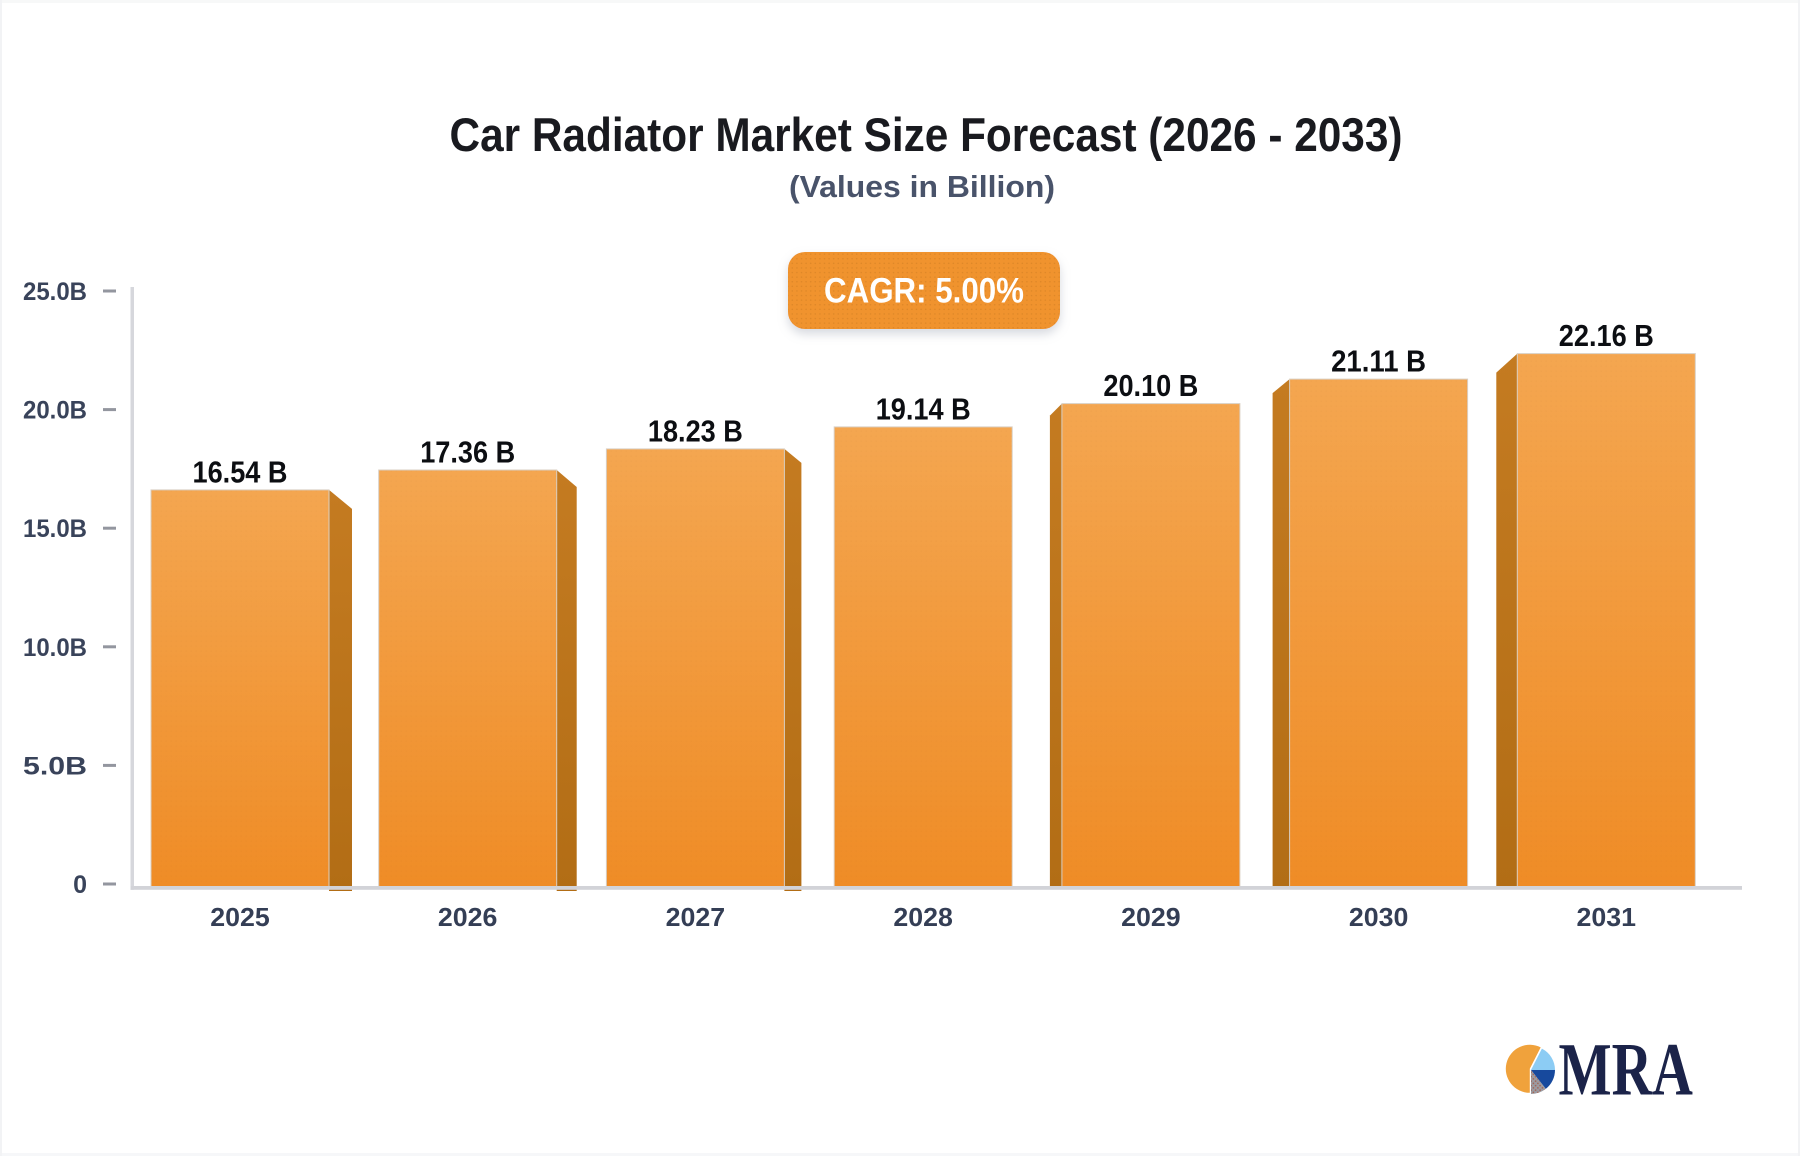 The height and width of the screenshot is (1156, 1800). Describe the element at coordinates (240, 917) in the screenshot. I see `svg-text: 2025` at that location.